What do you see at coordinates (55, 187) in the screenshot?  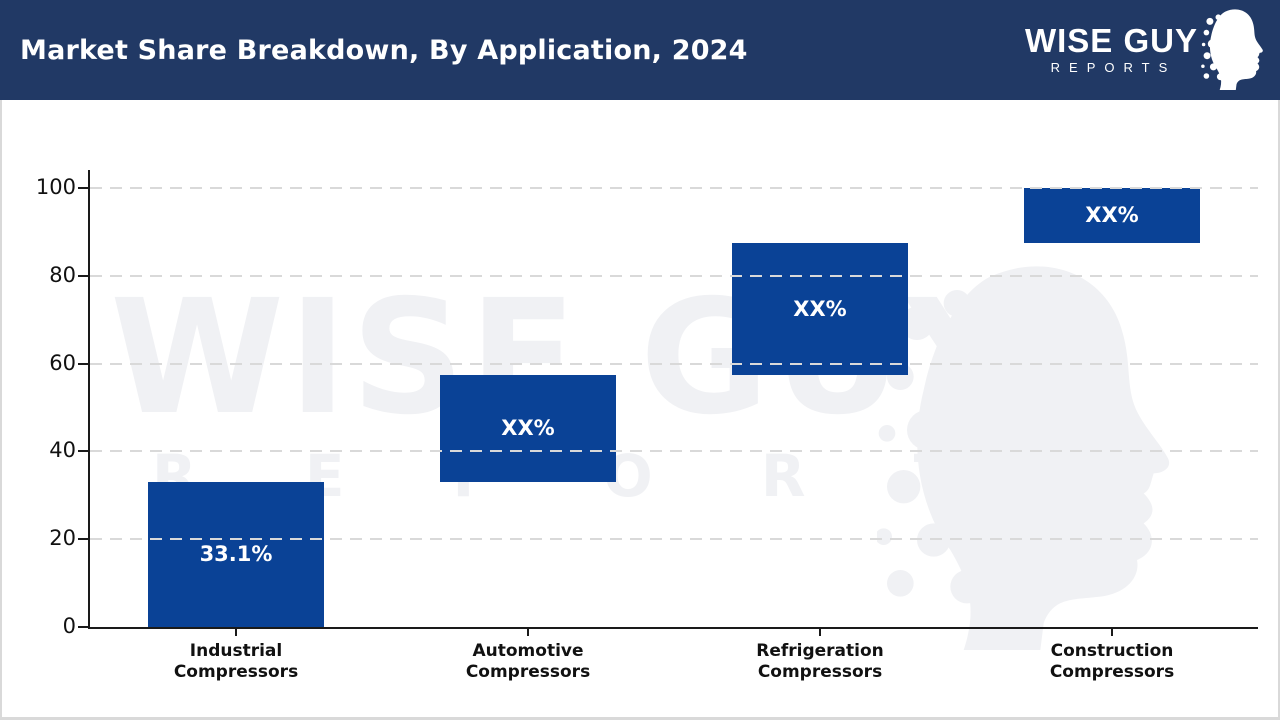 I see `y-tick-label-100: 100` at bounding box center [55, 187].